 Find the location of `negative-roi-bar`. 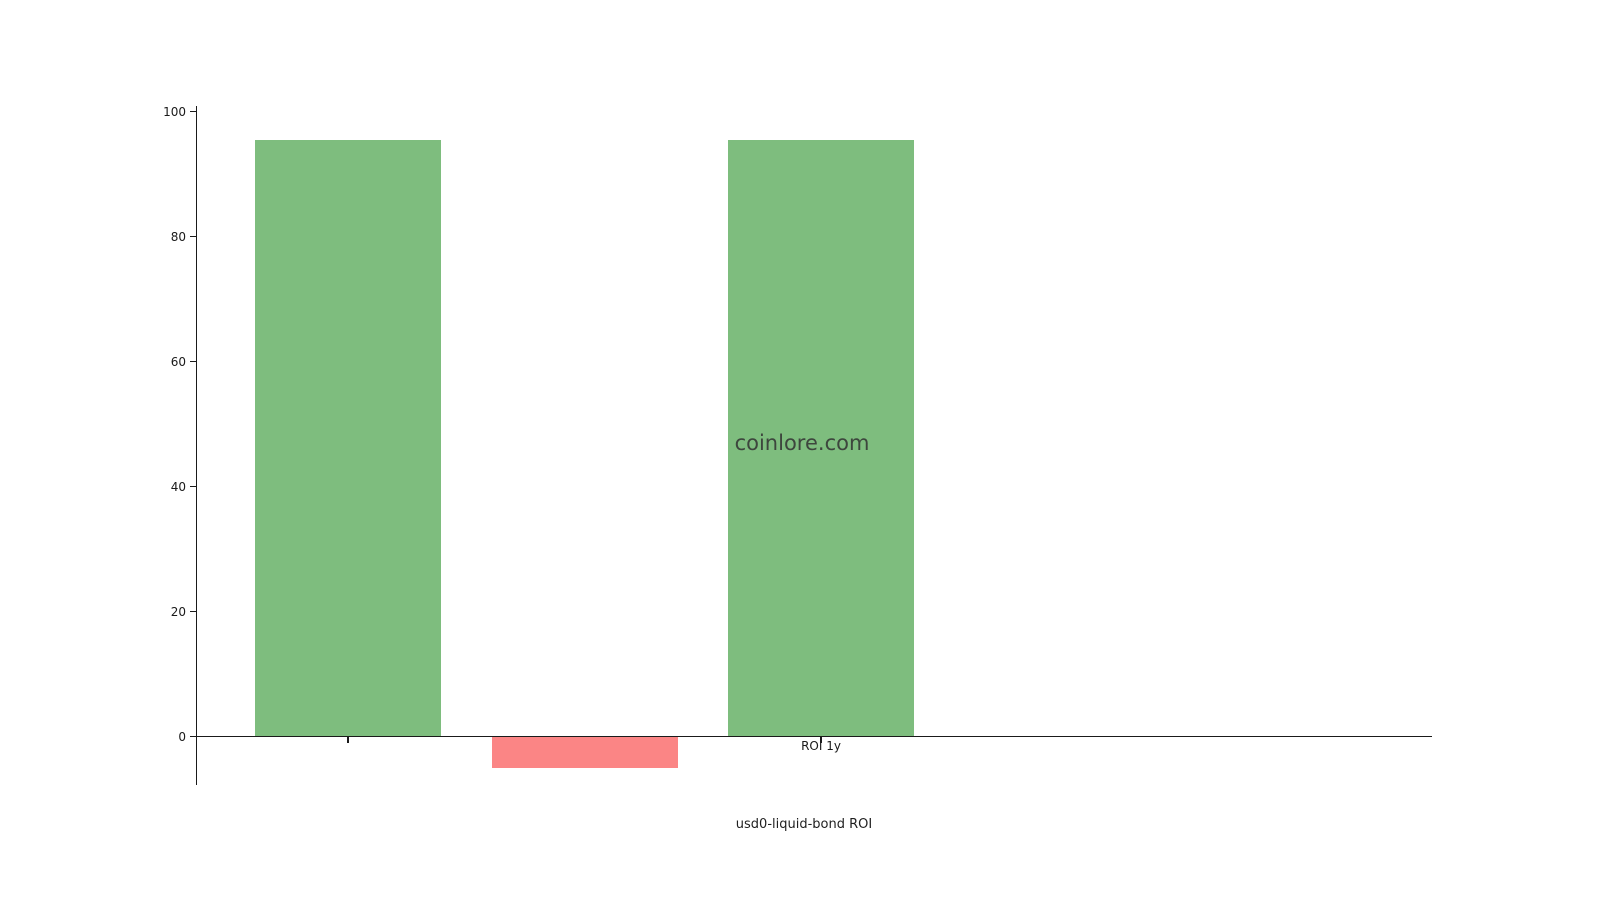

negative-roi-bar is located at coordinates (584, 752).